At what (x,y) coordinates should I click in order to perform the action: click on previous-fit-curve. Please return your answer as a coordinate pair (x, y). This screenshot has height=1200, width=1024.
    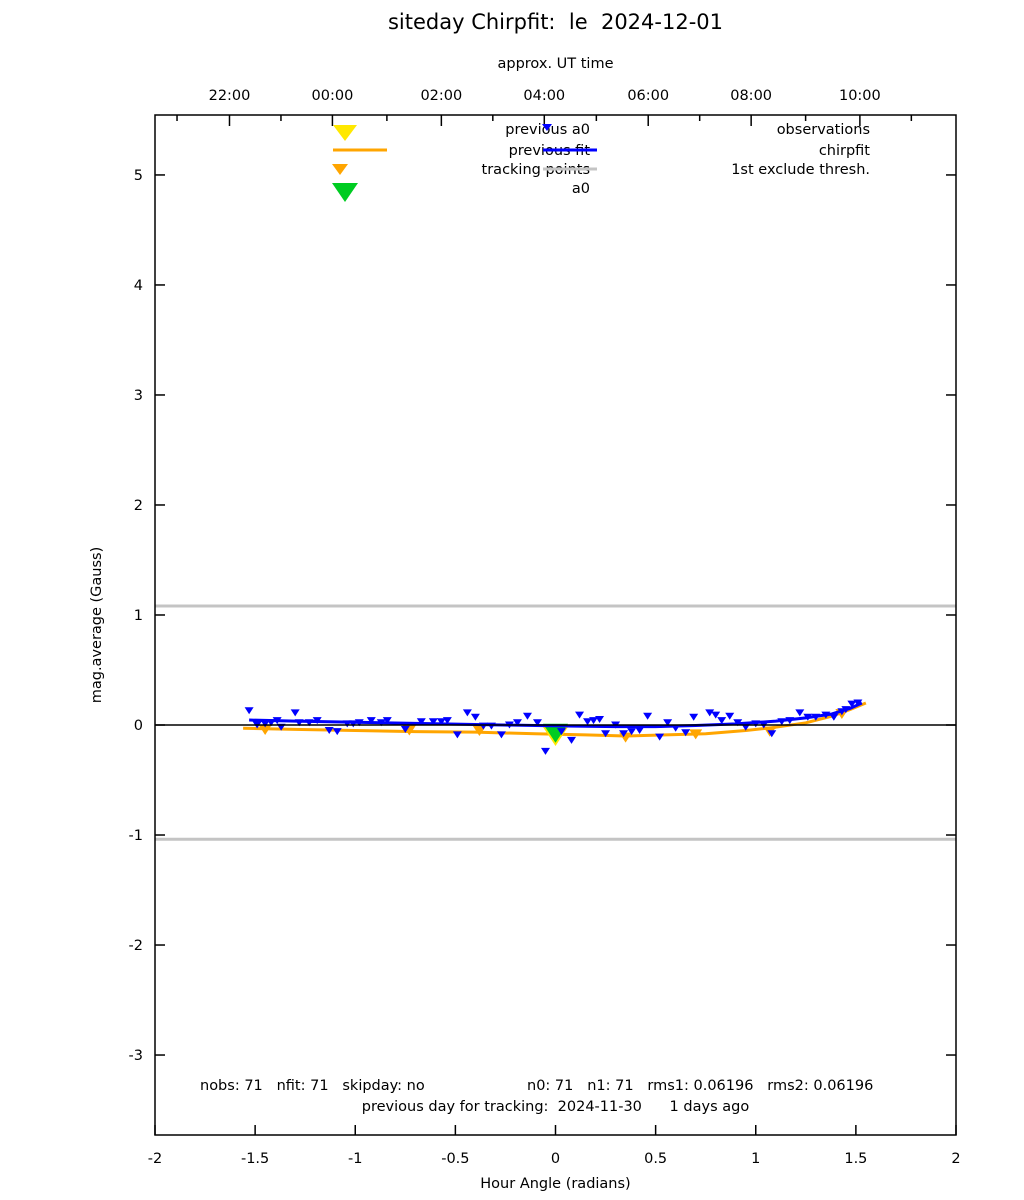
    Looking at the image, I should click on (555, 719).